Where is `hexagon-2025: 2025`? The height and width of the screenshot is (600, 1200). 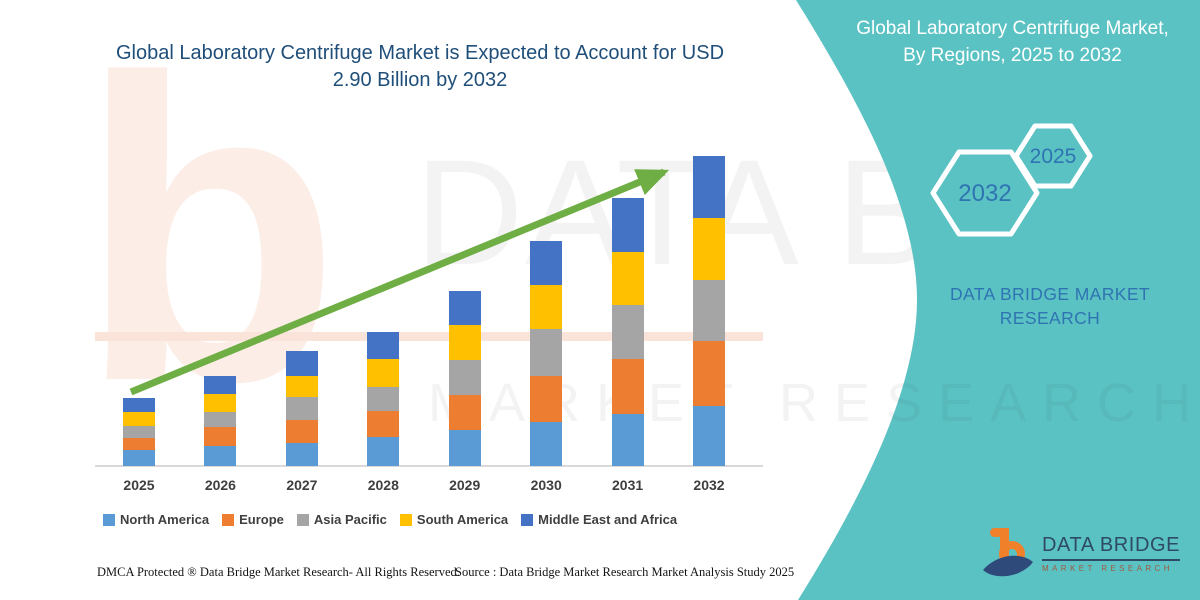
hexagon-2025: 2025 is located at coordinates (1053, 156).